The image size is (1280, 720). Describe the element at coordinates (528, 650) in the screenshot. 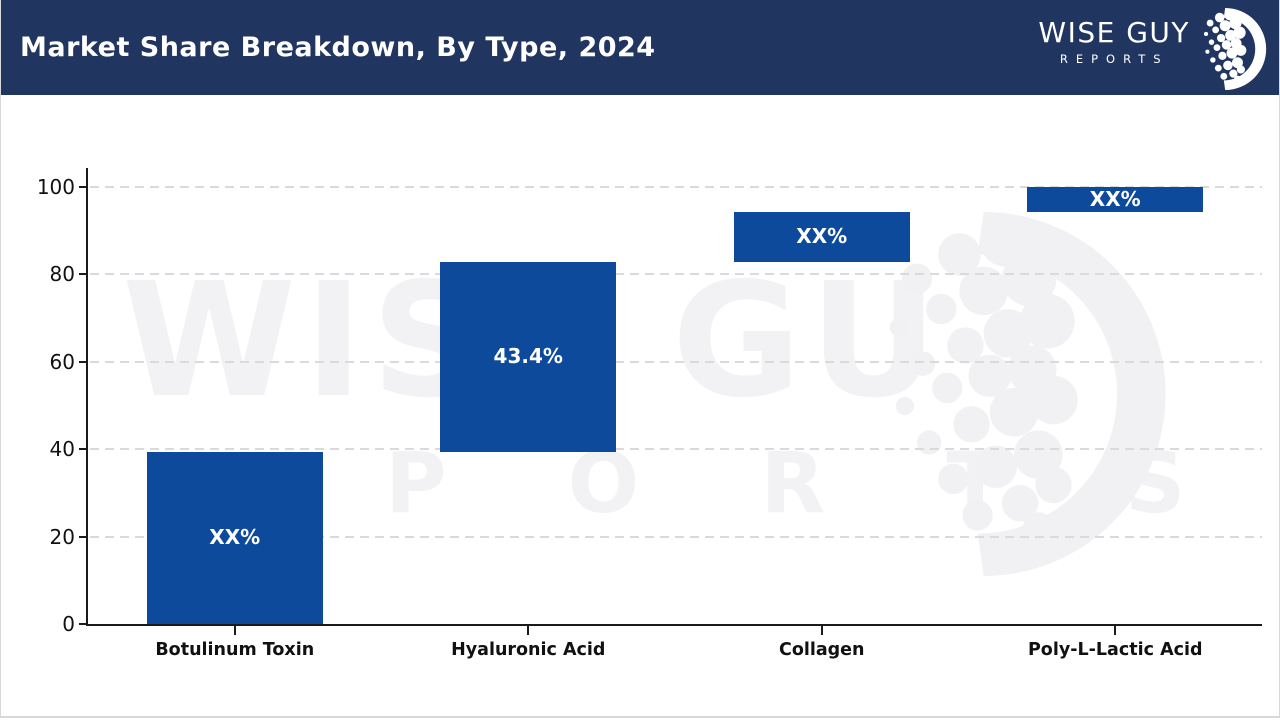

I see `category-label: Hyaluronic Acid` at that location.